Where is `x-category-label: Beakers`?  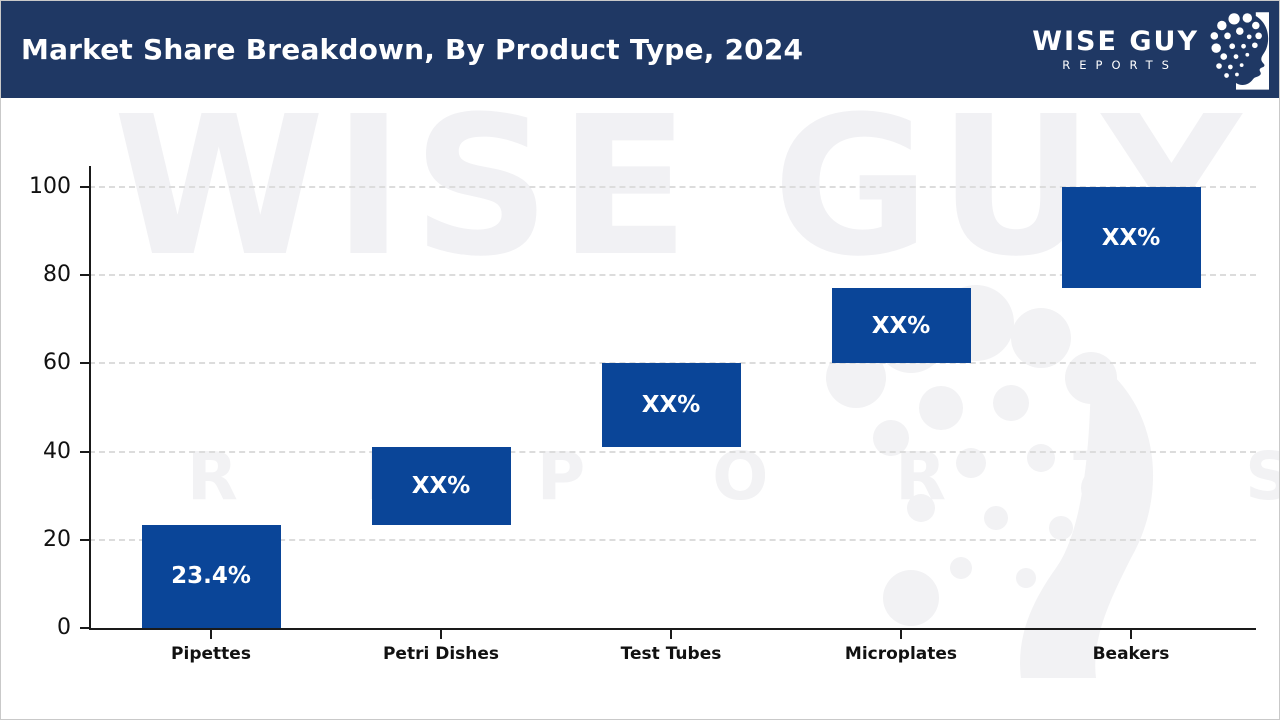 x-category-label: Beakers is located at coordinates (1131, 654).